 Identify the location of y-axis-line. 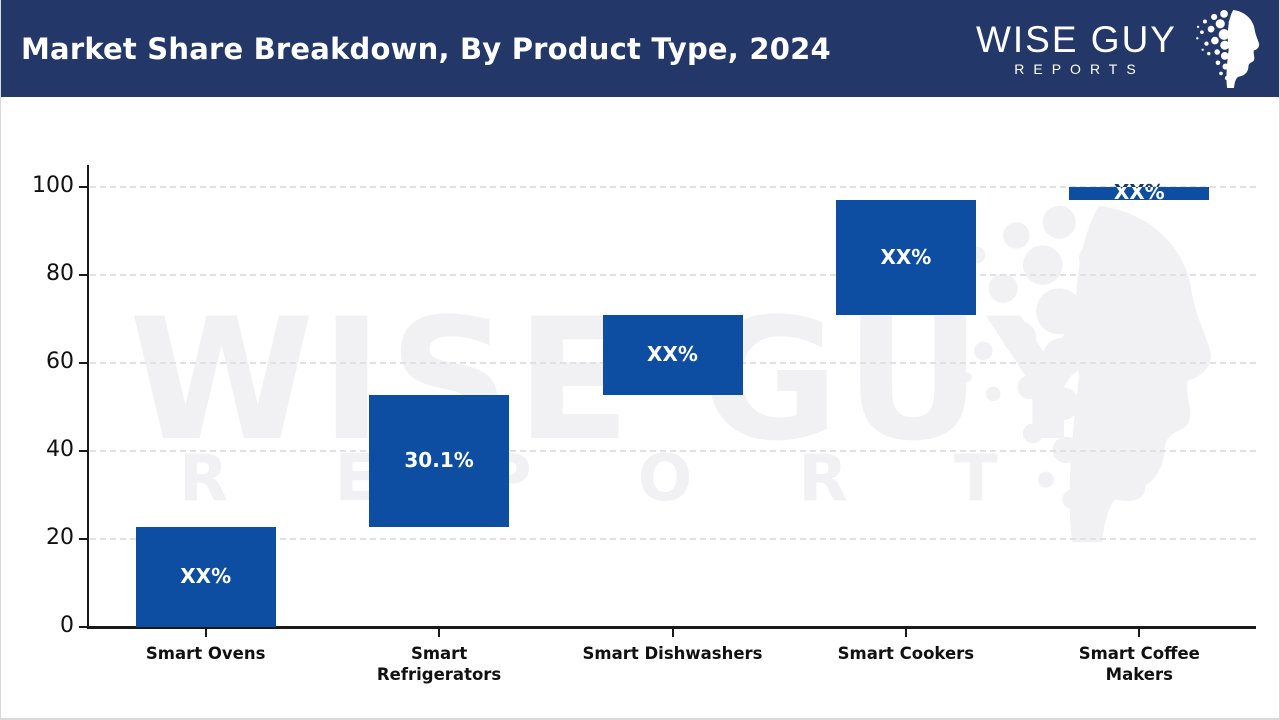
(88, 397).